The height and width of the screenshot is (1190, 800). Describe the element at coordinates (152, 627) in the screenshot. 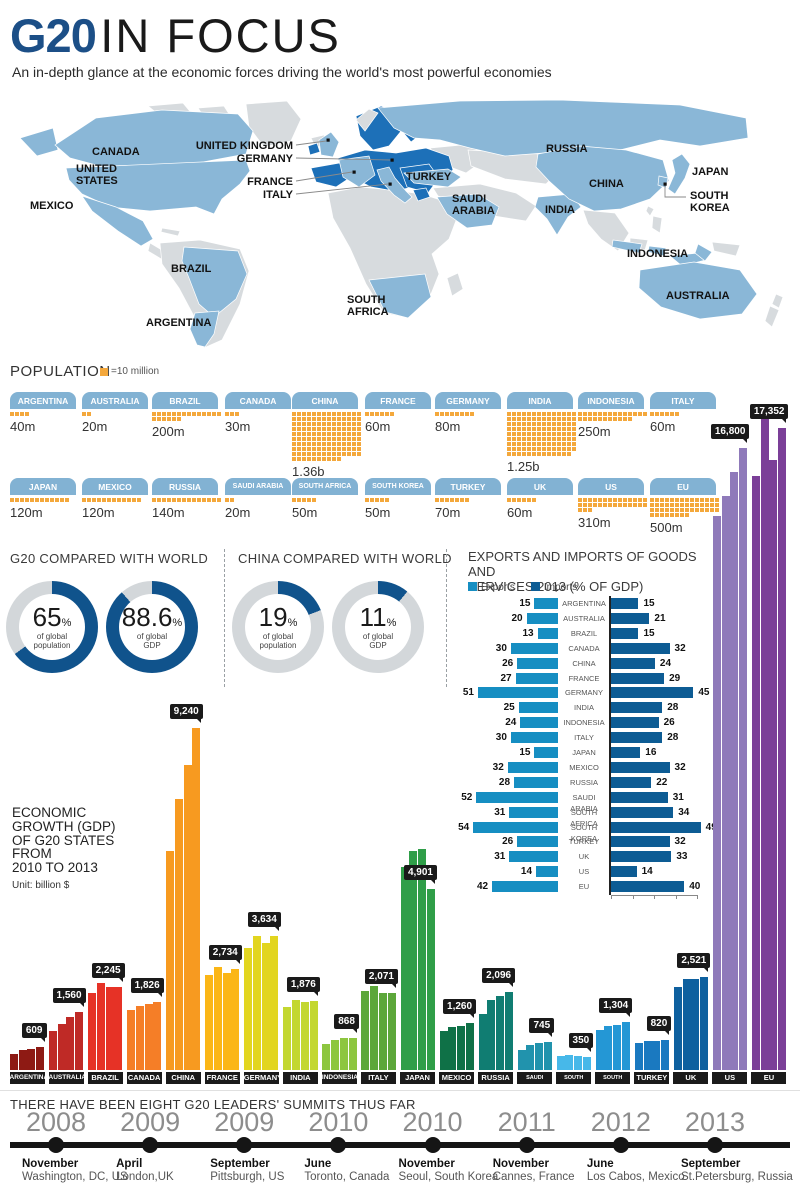

I see `donut-hole: 88.6% of global GDP` at that location.